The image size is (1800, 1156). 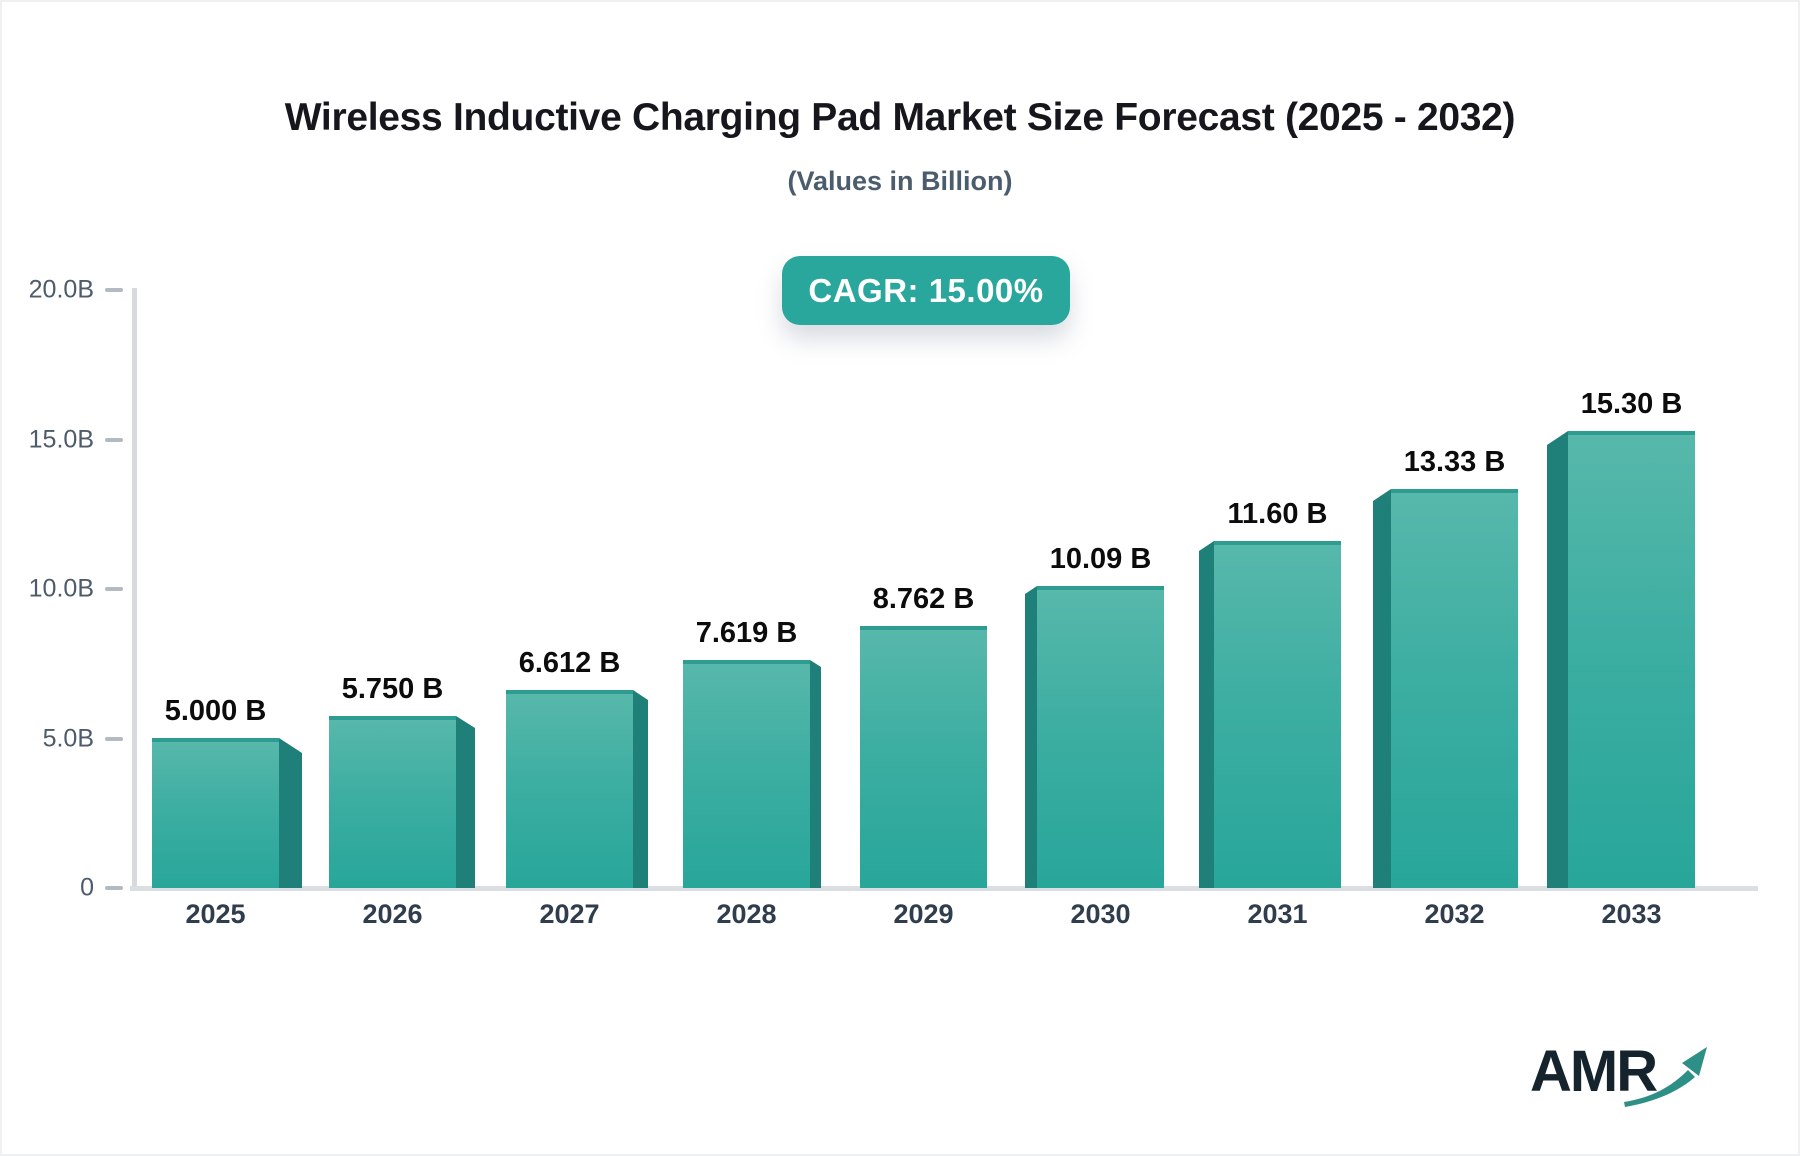 What do you see at coordinates (746, 774) in the screenshot?
I see `bar-face-2028` at bounding box center [746, 774].